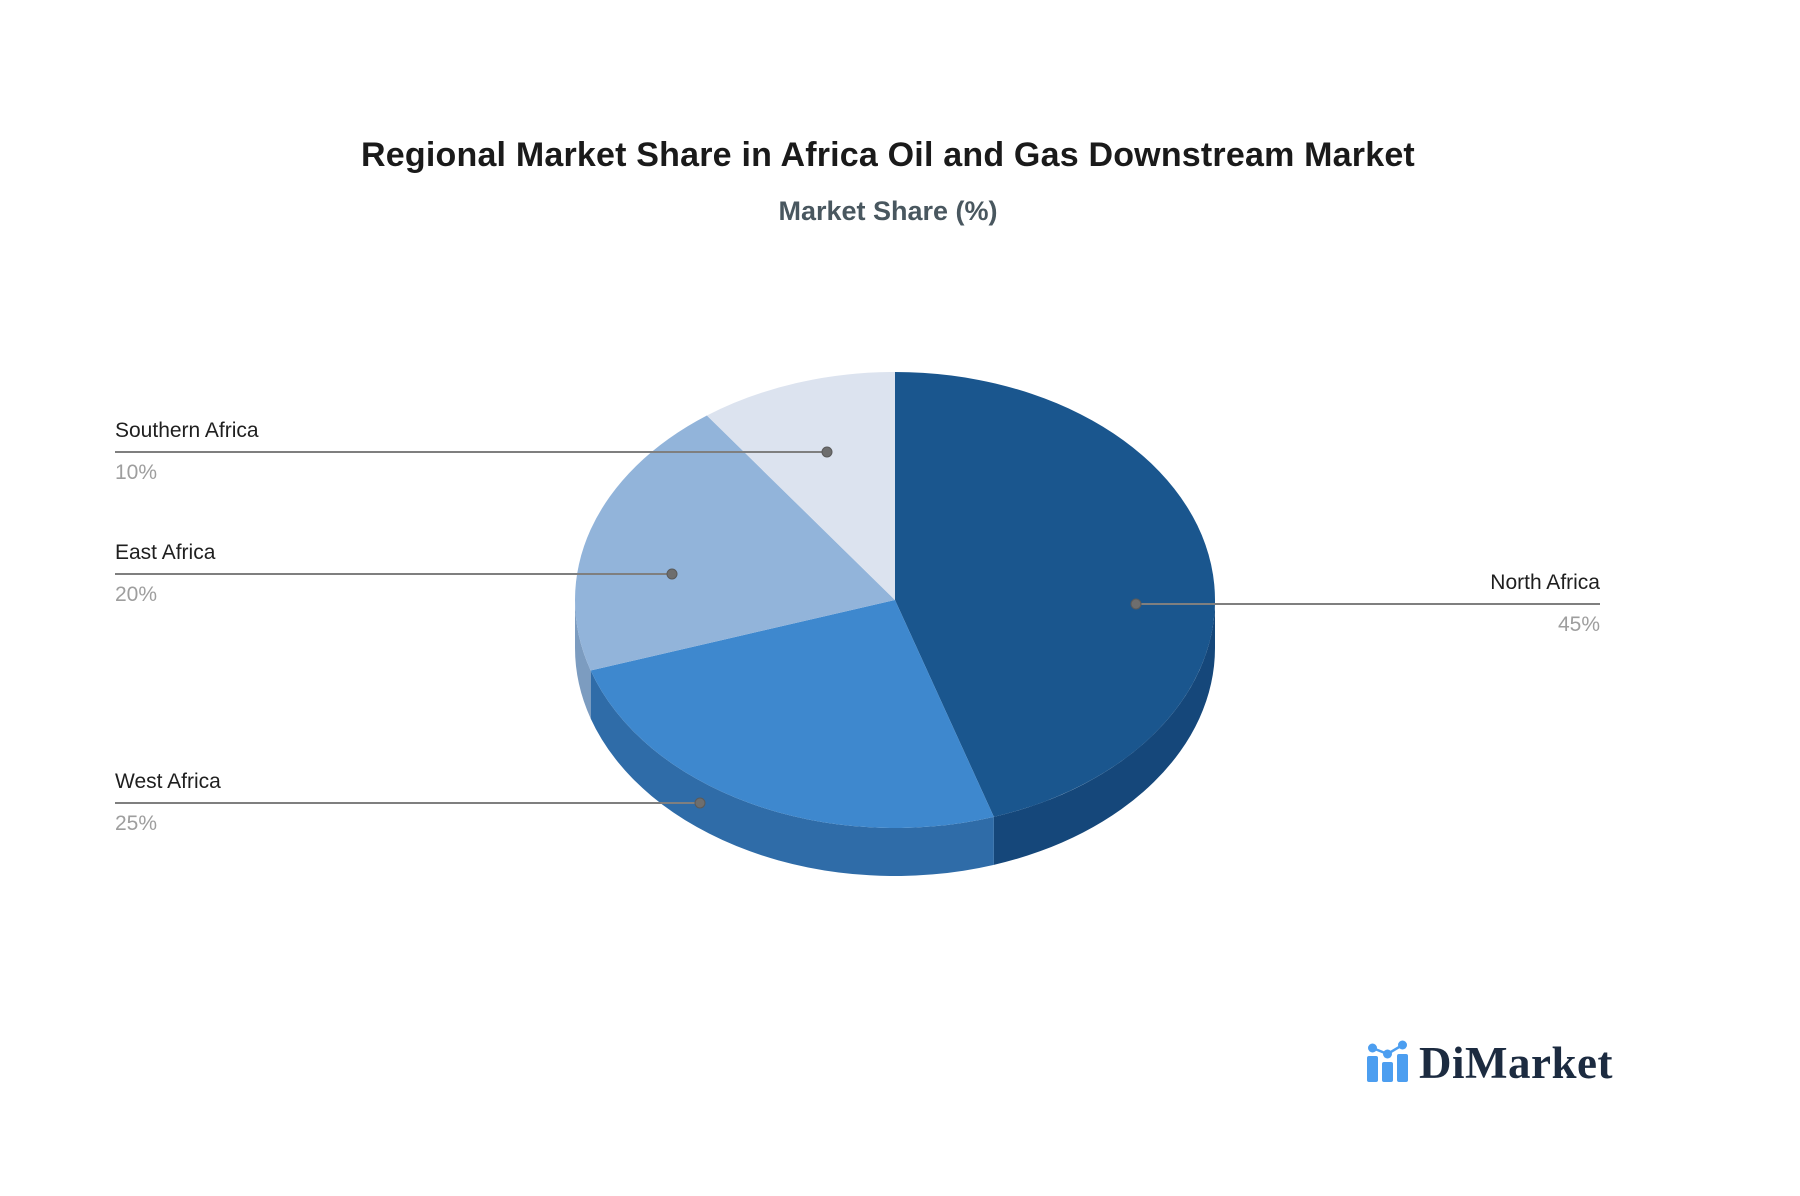  What do you see at coordinates (1104, 732) in the screenshot?
I see `pie-slice-wall-north-africa` at bounding box center [1104, 732].